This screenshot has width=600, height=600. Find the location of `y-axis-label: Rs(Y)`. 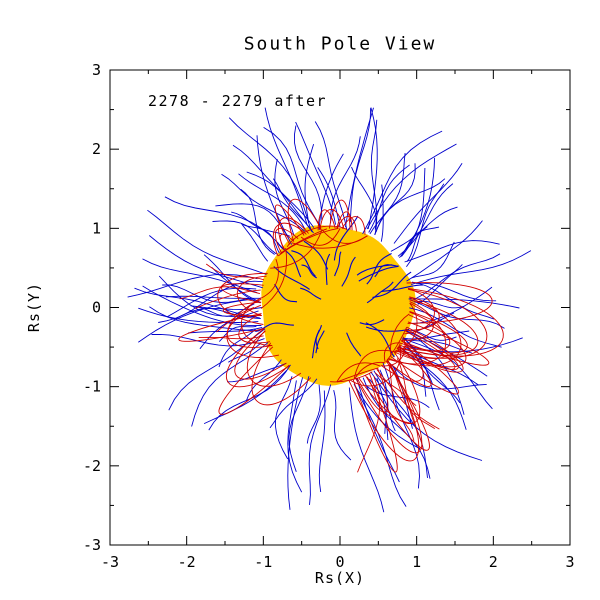

y-axis-label: Rs(Y) is located at coordinates (34, 307).